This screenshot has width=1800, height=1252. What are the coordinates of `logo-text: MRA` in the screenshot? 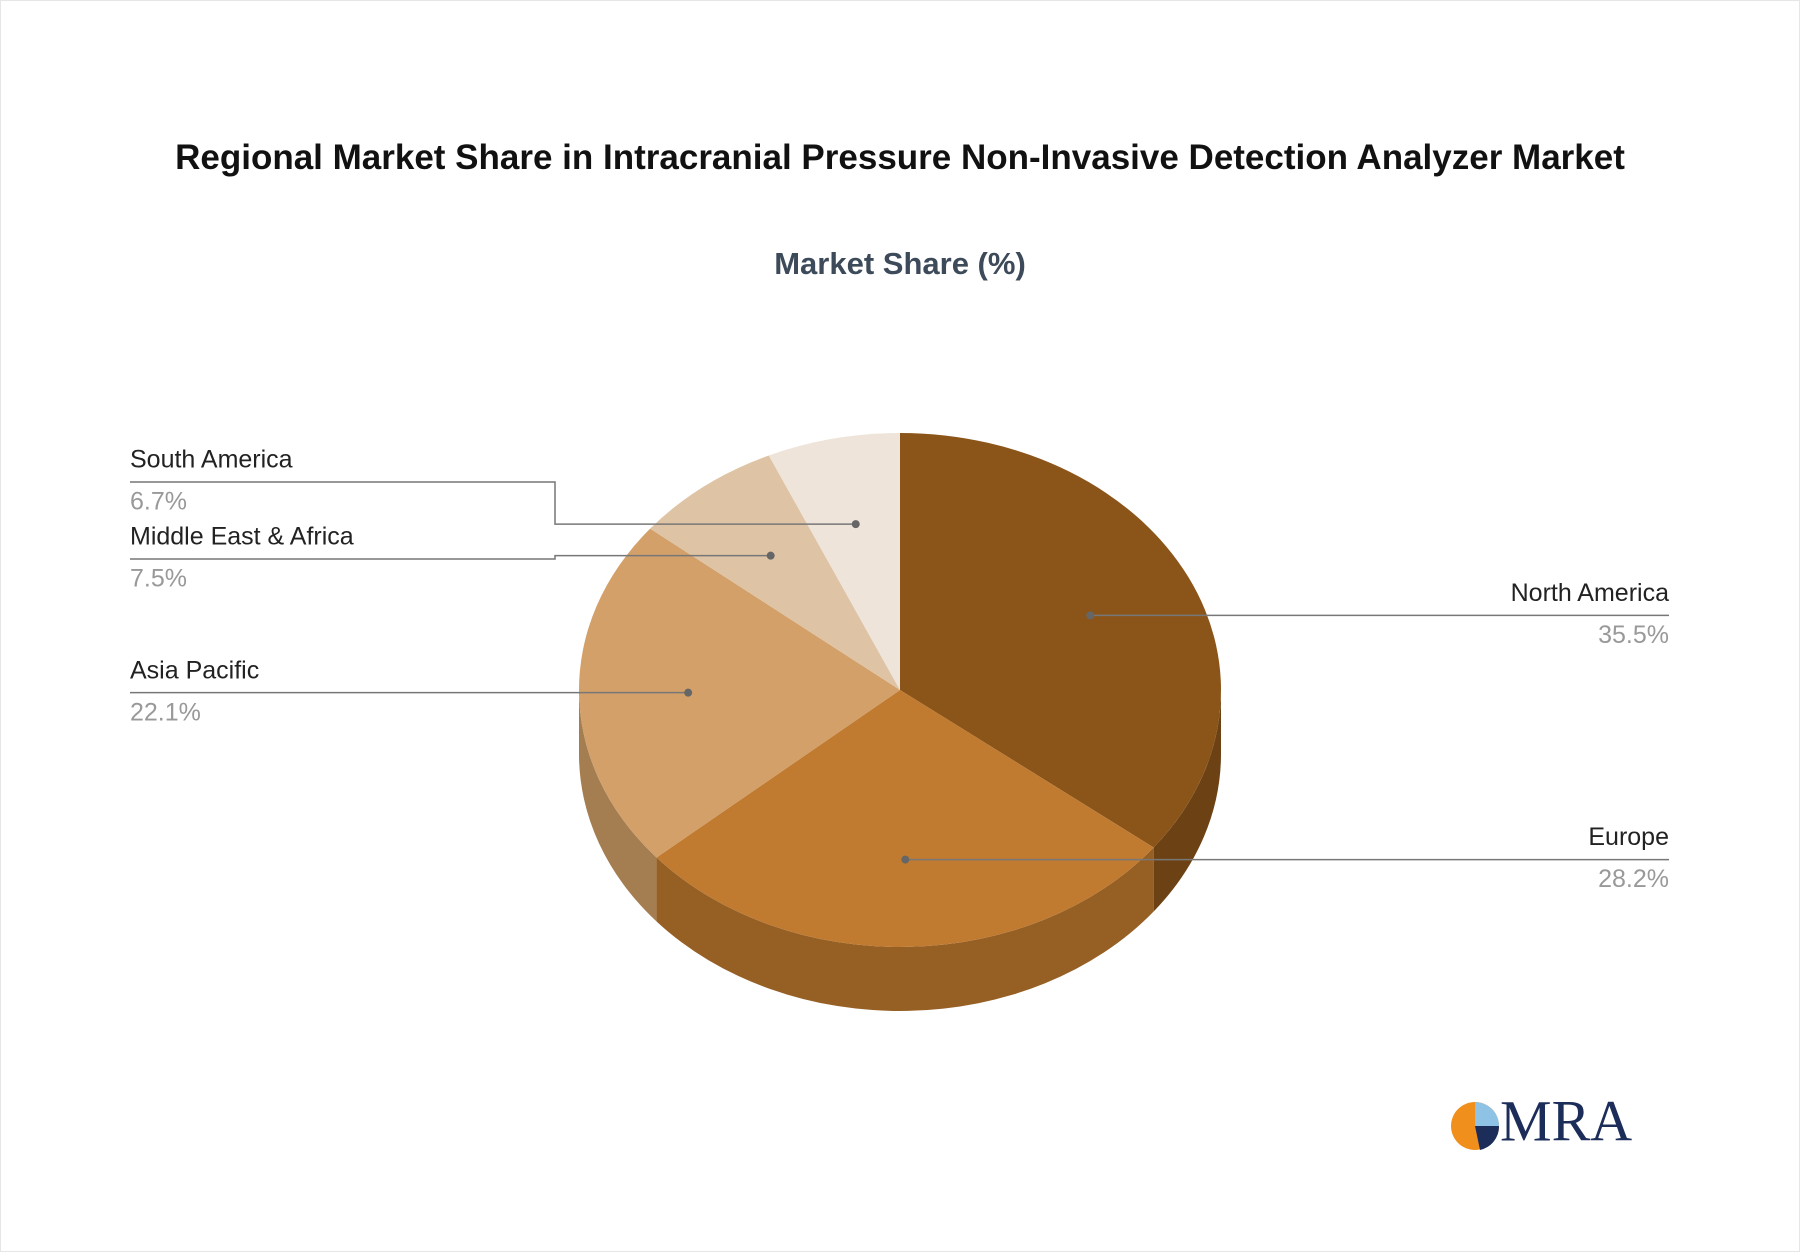 It's located at (1566, 1120).